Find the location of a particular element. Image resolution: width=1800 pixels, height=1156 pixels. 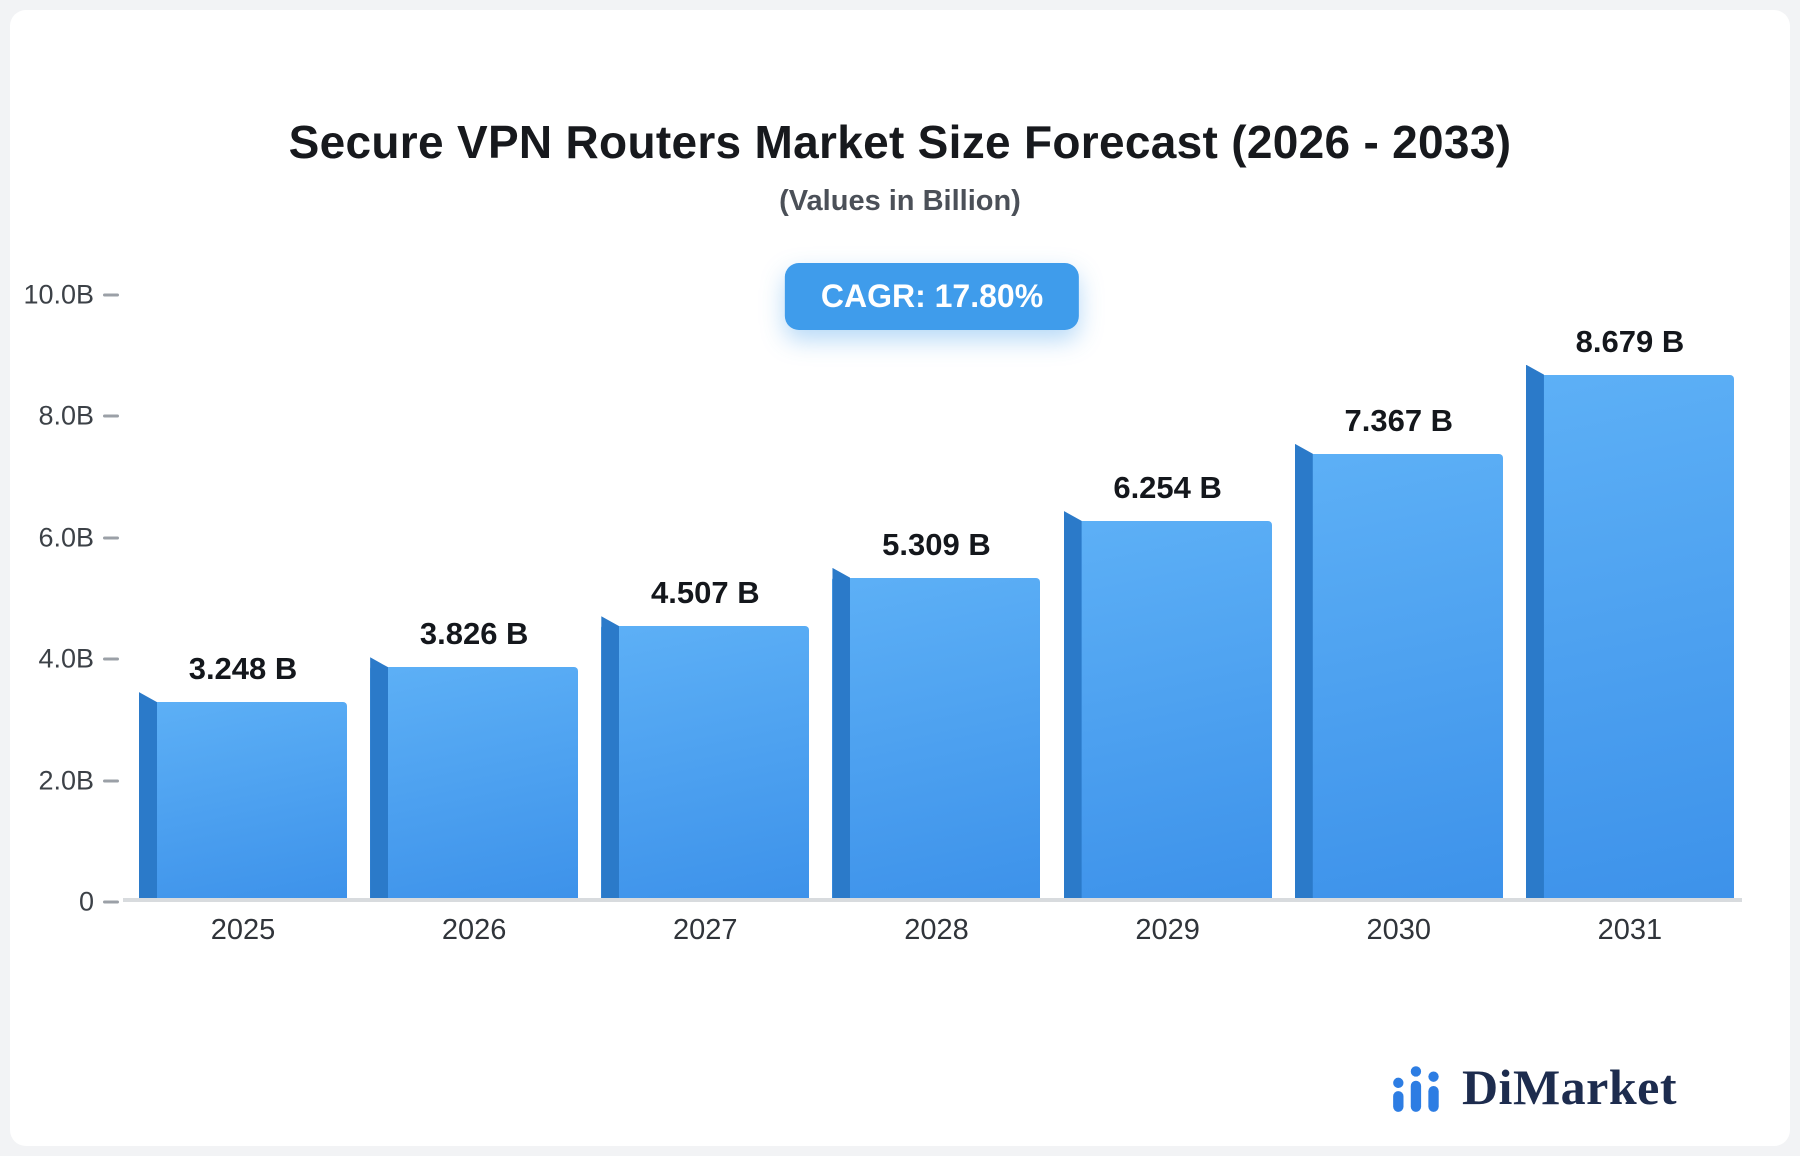

bar-group-2028: 5.309 B is located at coordinates (936, 596).